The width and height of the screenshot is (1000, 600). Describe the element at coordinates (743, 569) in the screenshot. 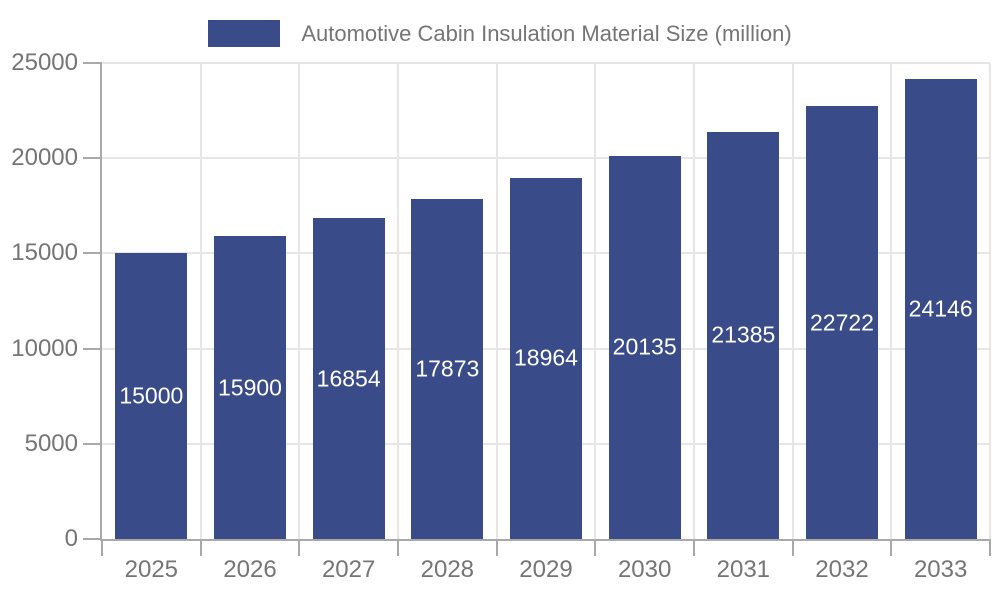

I see `x-axis-label: 2031` at that location.